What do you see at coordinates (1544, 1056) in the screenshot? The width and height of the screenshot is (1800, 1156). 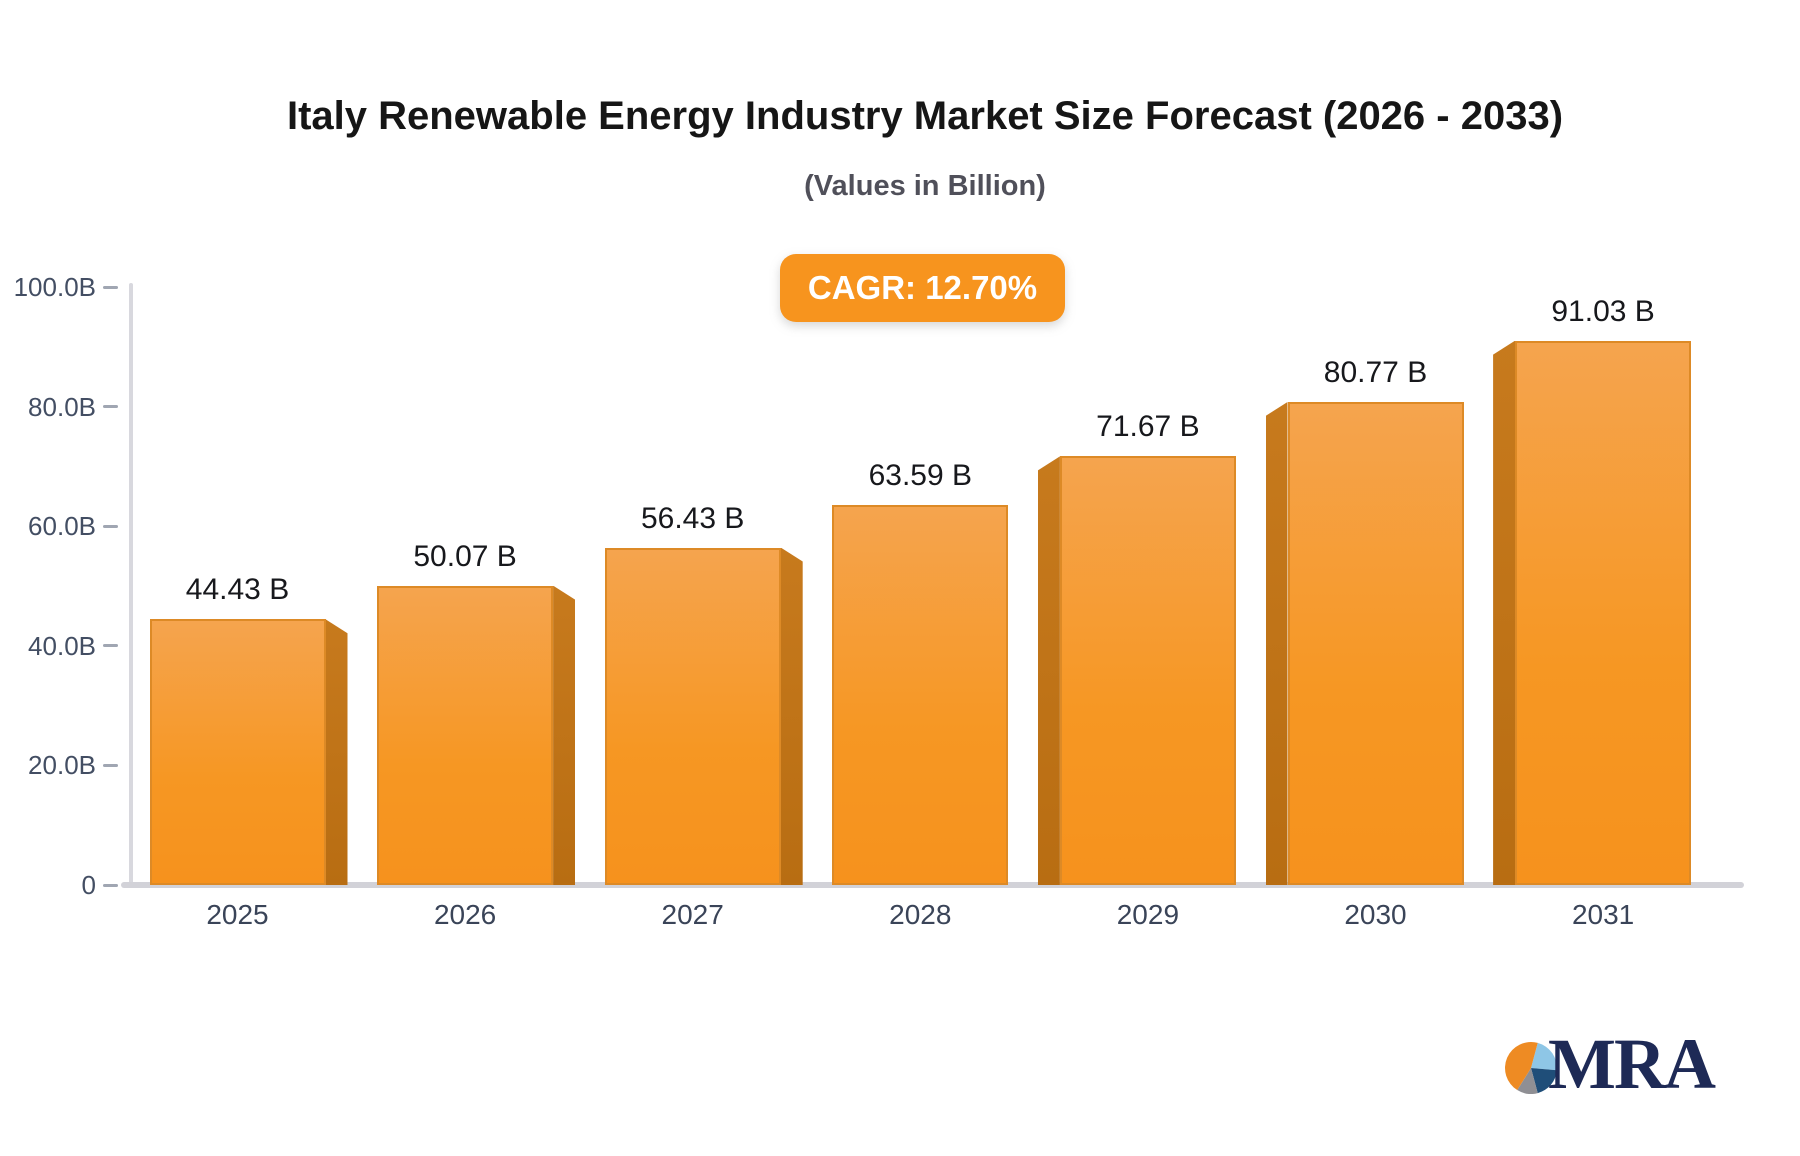 I see `logo-slice-lightblue` at bounding box center [1544, 1056].